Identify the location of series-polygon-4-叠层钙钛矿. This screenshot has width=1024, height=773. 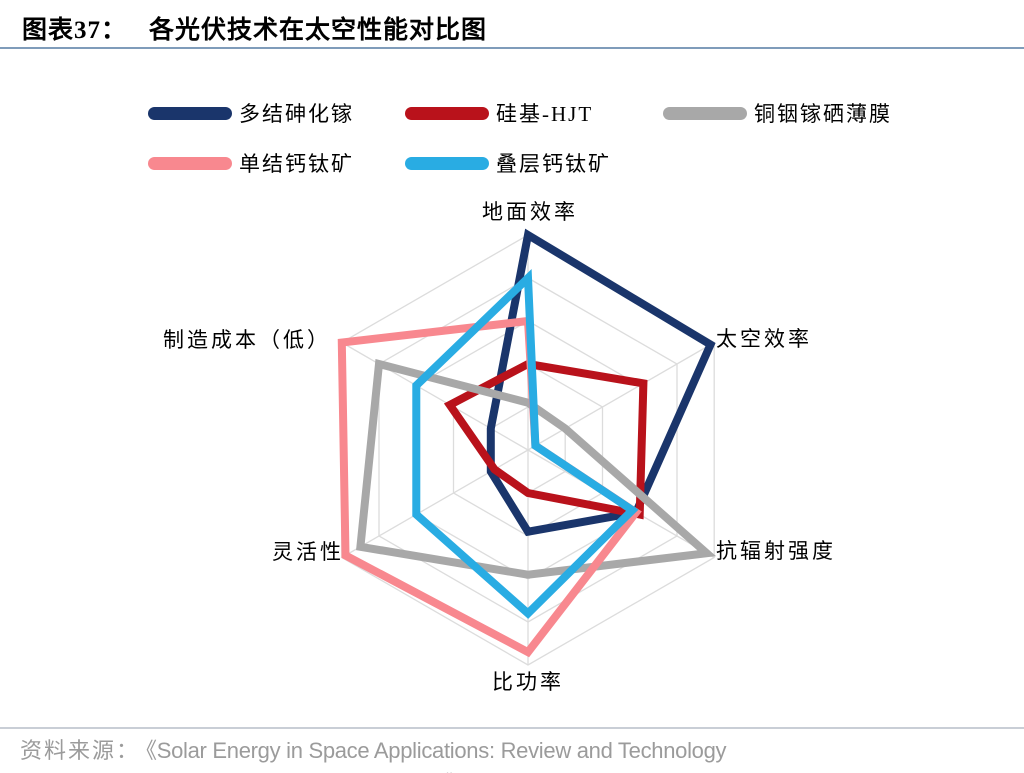
(525, 443).